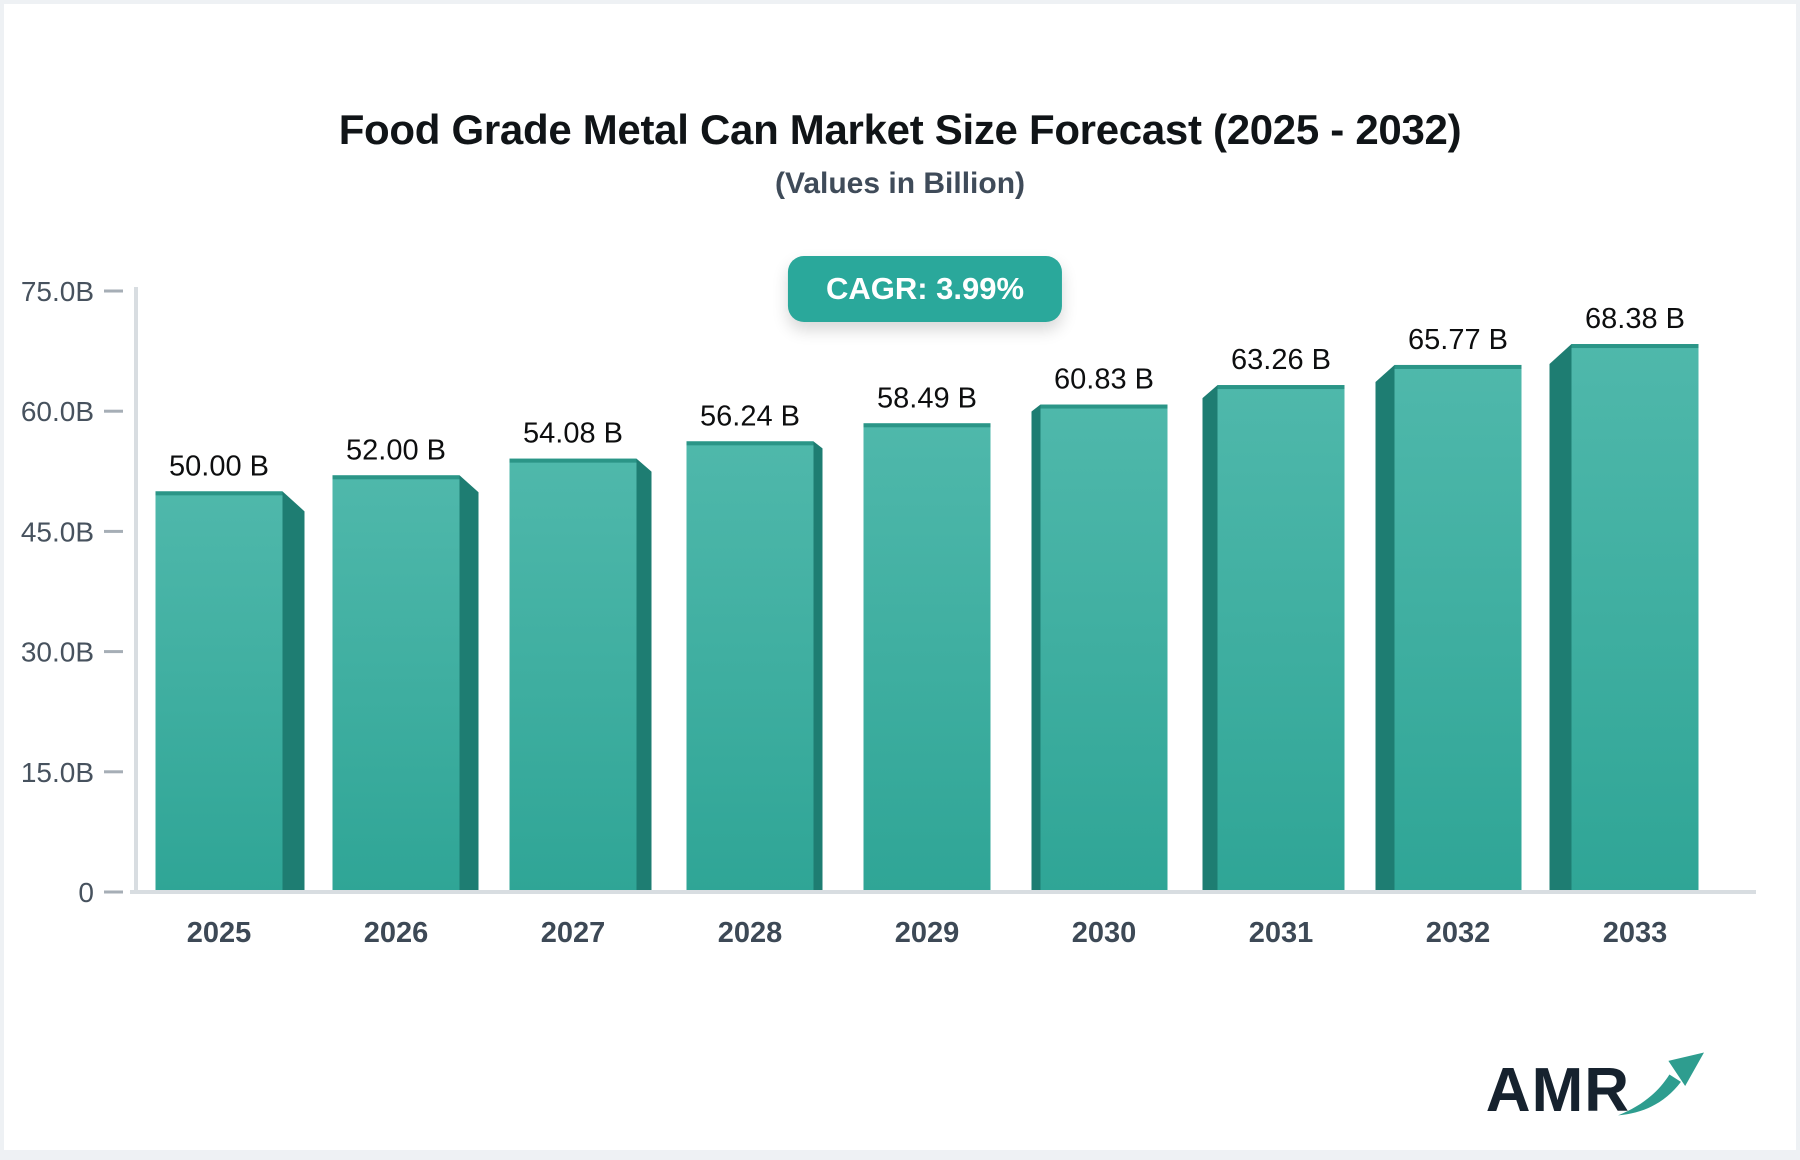 This screenshot has width=1800, height=1160. What do you see at coordinates (57, 772) in the screenshot?
I see `y-axis-label: 15.0B` at bounding box center [57, 772].